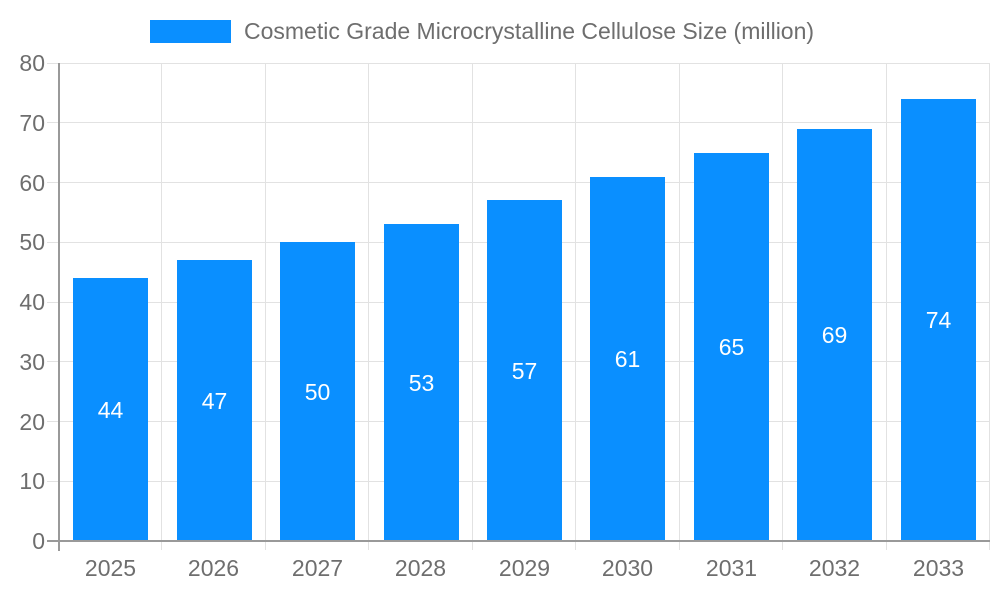 The height and width of the screenshot is (600, 1000). What do you see at coordinates (32, 182) in the screenshot?
I see `y-tick-label-60: 60` at bounding box center [32, 182].